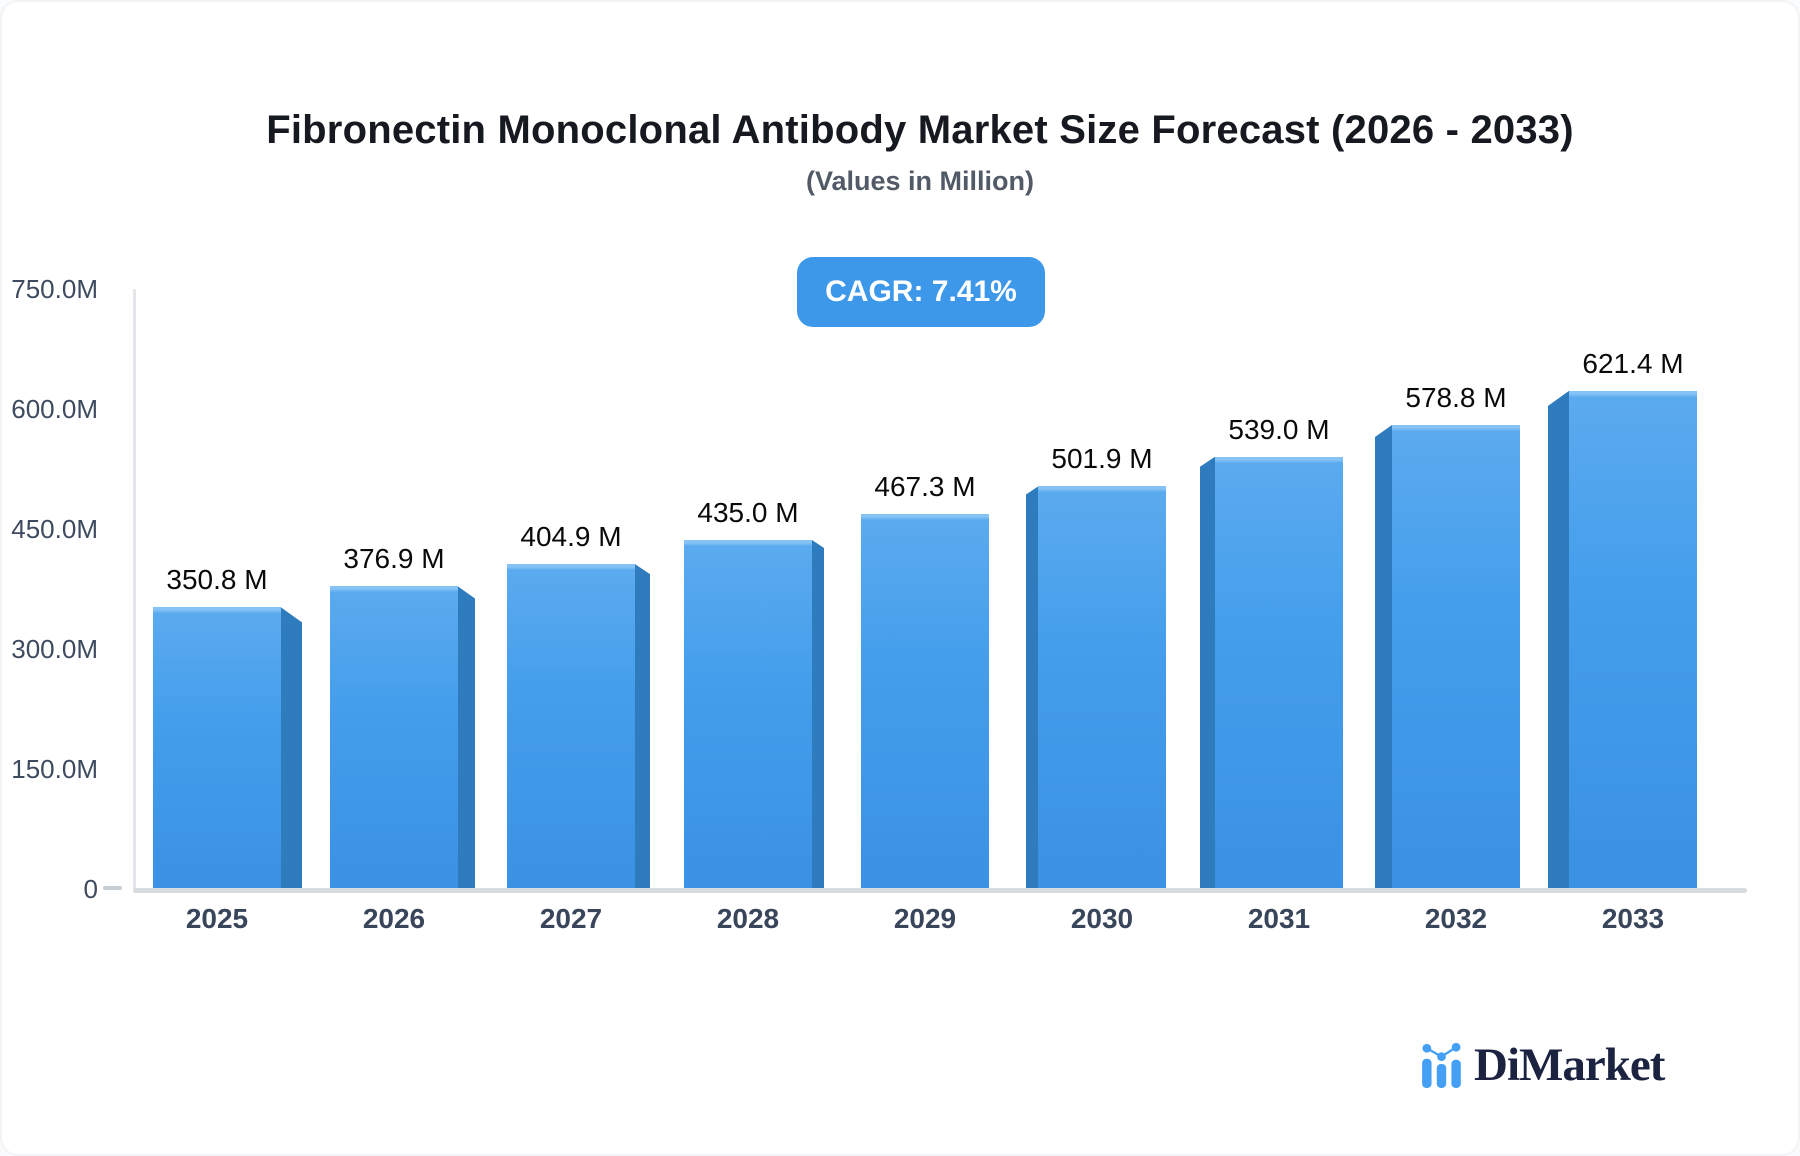  Describe the element at coordinates (394, 559) in the screenshot. I see `value-label-2026: 376.9 M` at that location.